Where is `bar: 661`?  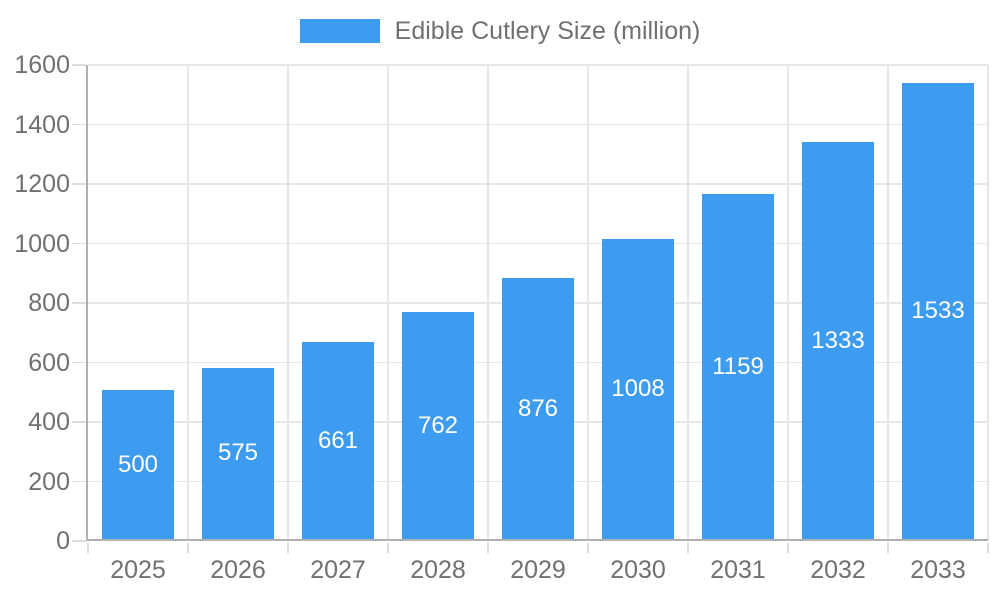
bar: 661 is located at coordinates (338, 440).